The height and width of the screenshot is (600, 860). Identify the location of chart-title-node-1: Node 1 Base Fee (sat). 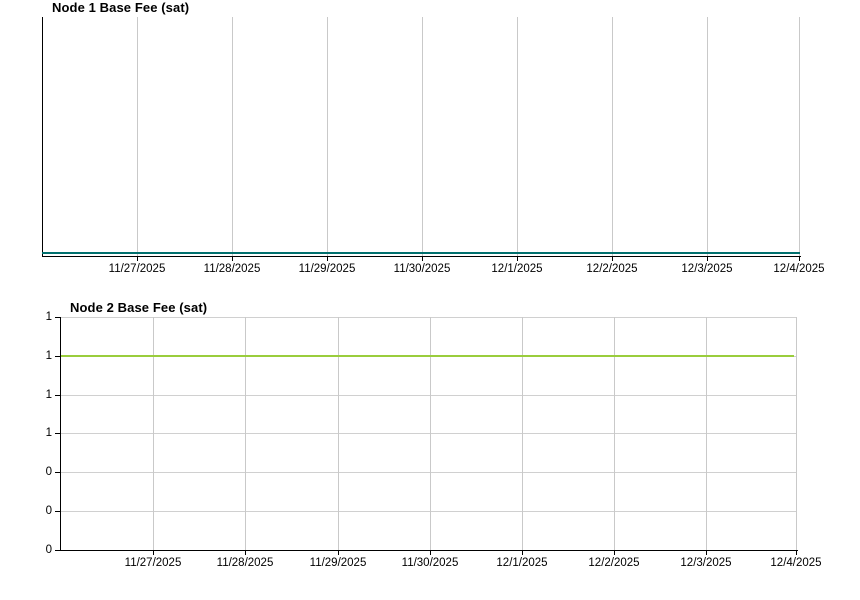
(121, 7).